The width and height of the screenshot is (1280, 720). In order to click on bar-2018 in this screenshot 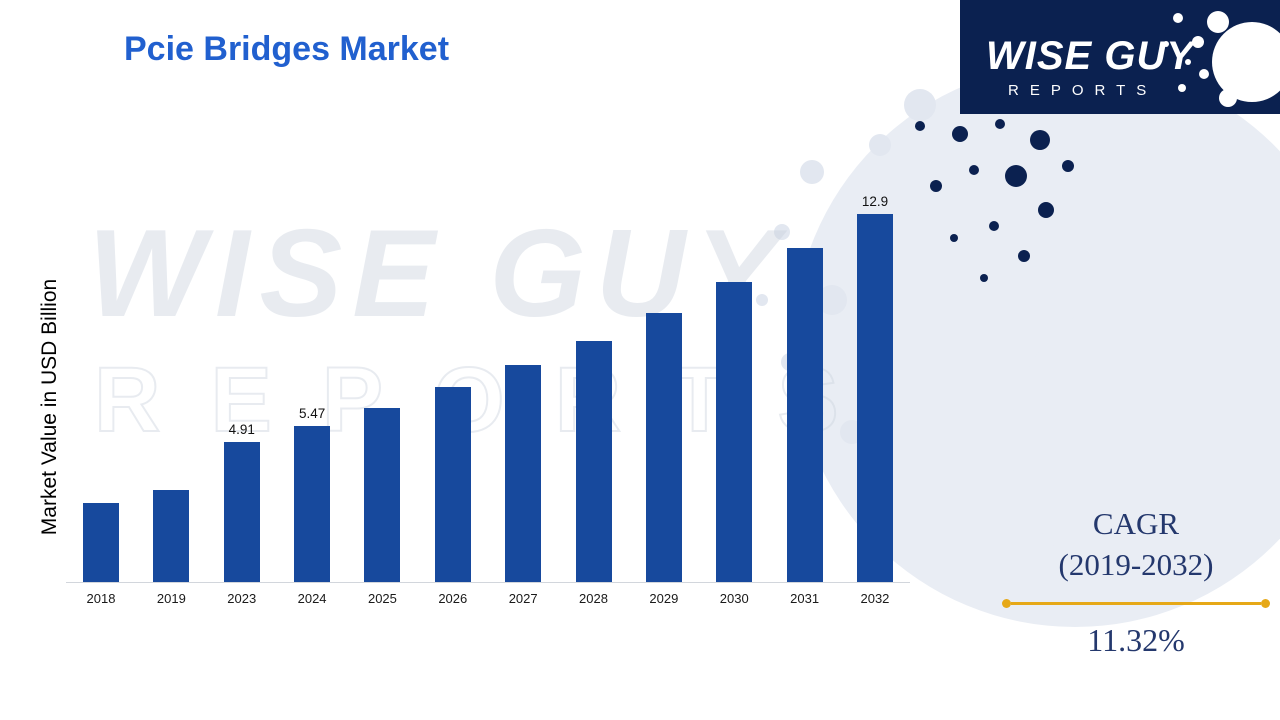, I will do `click(101, 542)`.